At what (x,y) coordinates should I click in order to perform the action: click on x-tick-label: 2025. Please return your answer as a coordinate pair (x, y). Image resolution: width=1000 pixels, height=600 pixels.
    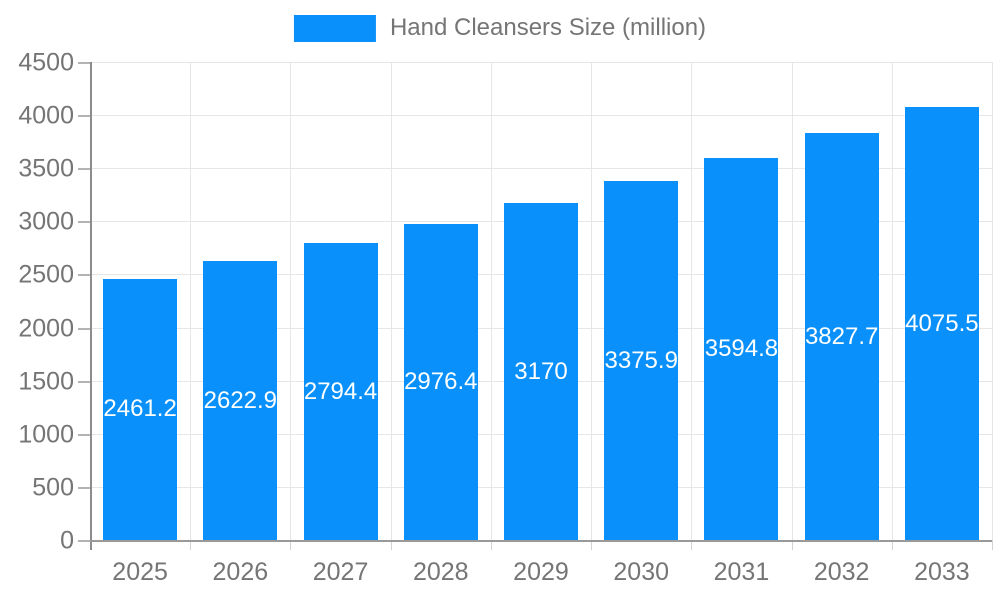
    Looking at the image, I should click on (140, 572).